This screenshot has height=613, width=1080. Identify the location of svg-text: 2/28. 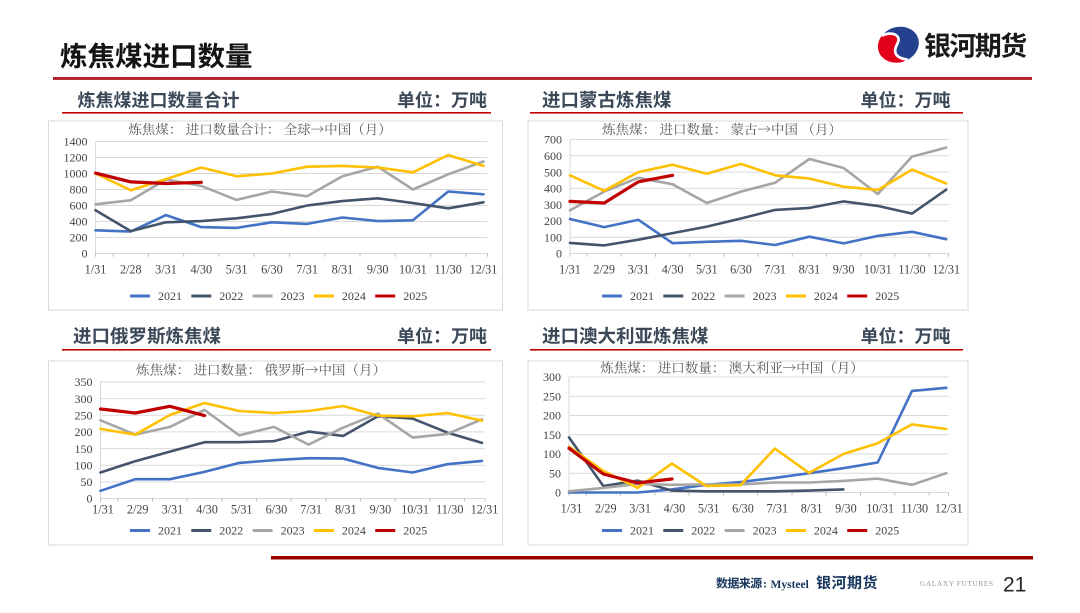
(131, 269).